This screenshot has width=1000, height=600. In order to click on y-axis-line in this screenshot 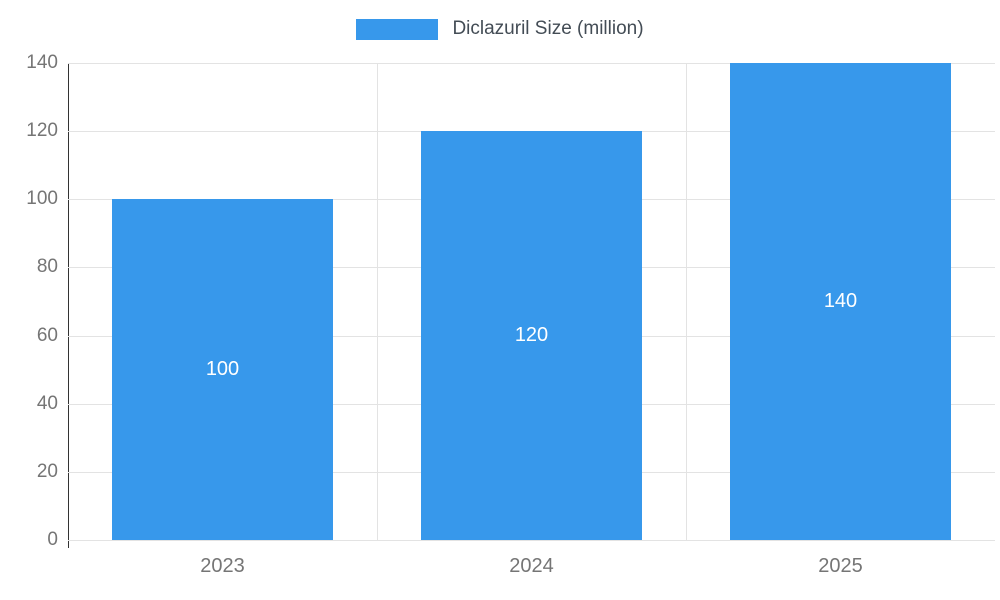, I will do `click(68, 305)`.